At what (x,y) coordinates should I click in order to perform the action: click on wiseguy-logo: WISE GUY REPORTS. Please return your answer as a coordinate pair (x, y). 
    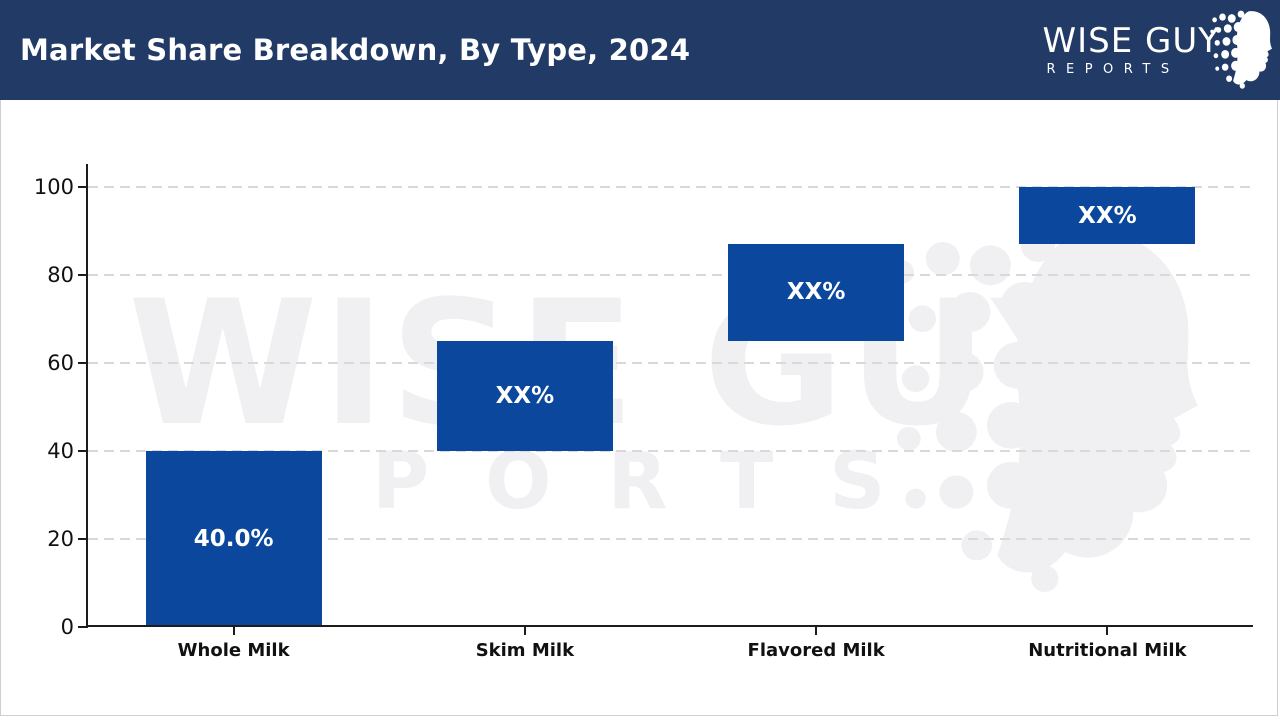
    Looking at the image, I should click on (1158, 50).